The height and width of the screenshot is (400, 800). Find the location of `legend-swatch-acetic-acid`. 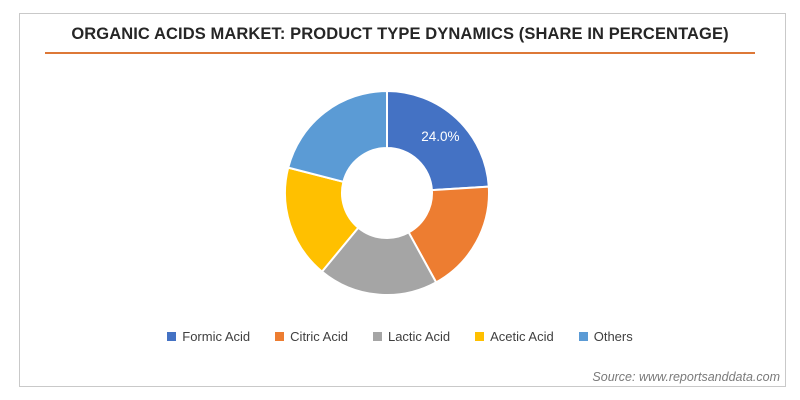

legend-swatch-acetic-acid is located at coordinates (480, 336).